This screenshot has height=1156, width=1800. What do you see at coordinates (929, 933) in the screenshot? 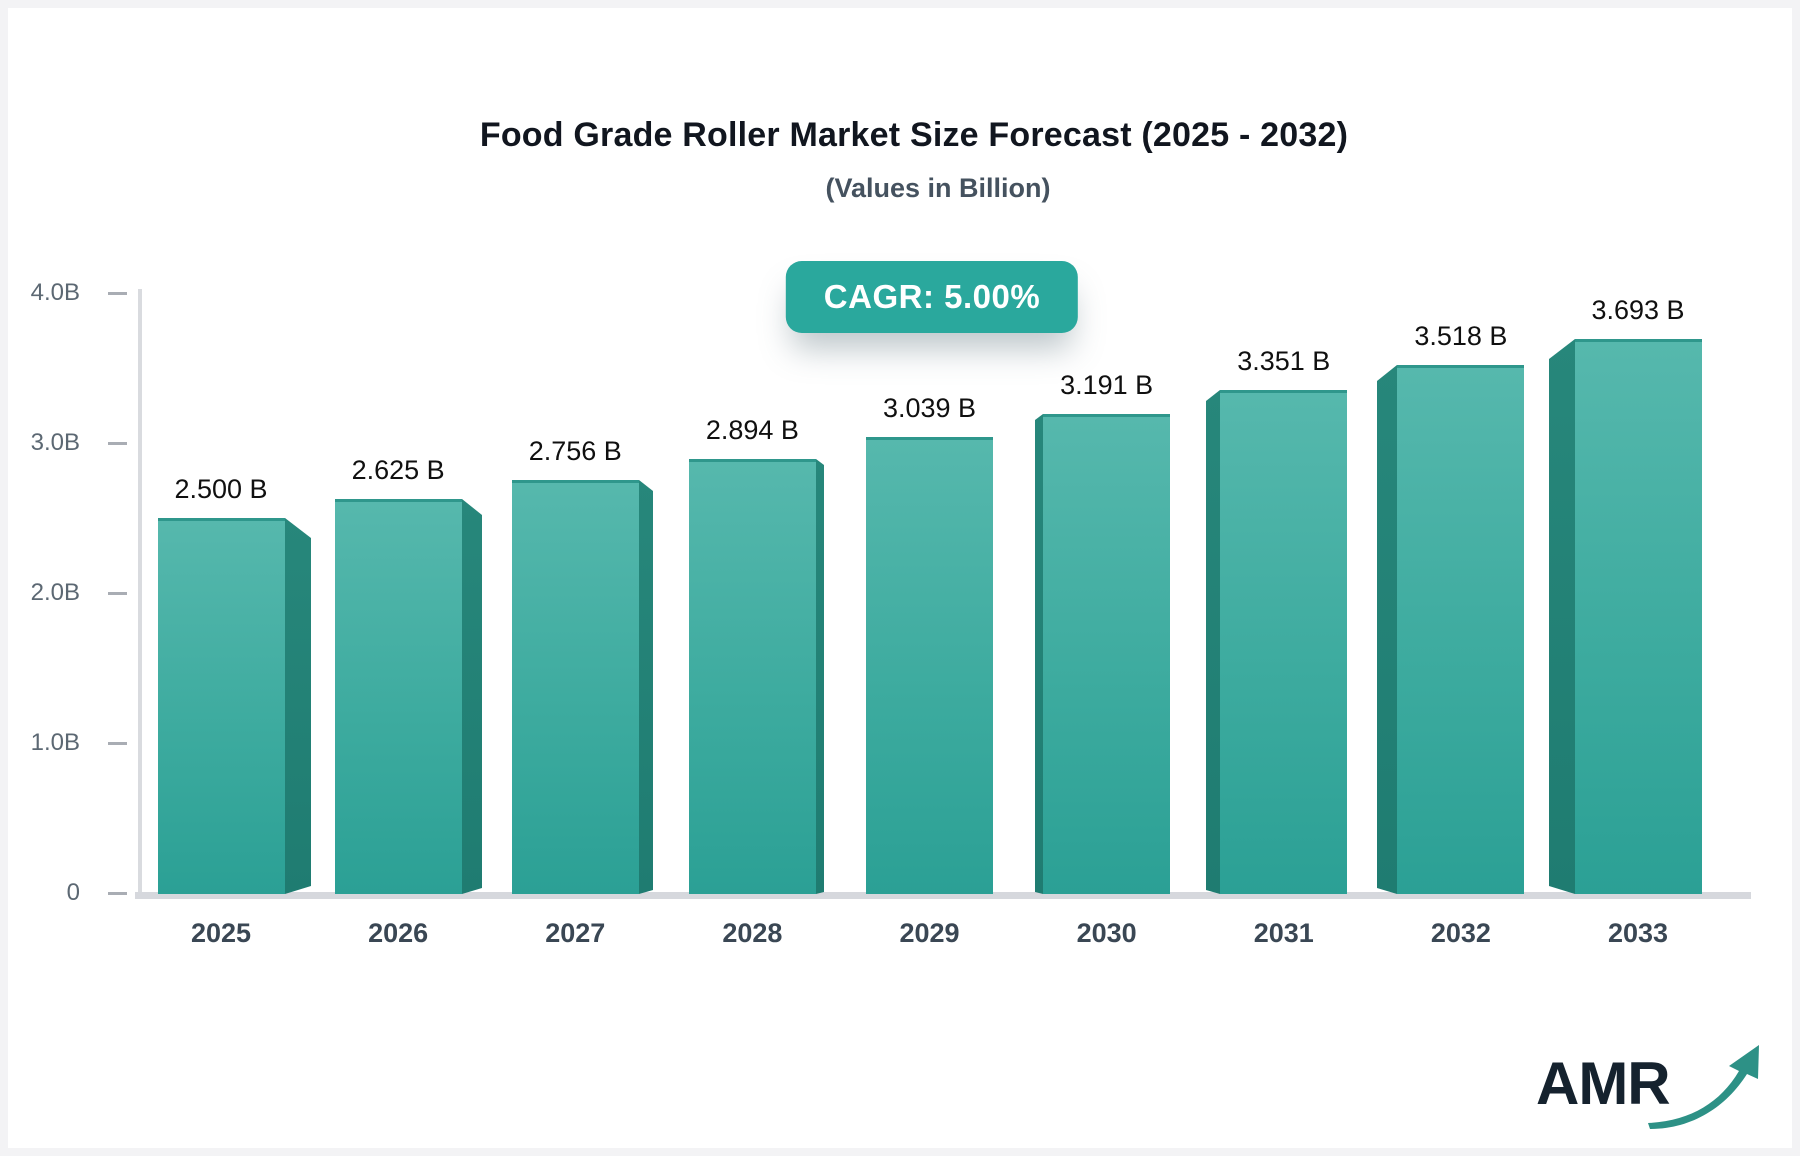
I see `x-tick-label-2029: 2029` at bounding box center [929, 933].